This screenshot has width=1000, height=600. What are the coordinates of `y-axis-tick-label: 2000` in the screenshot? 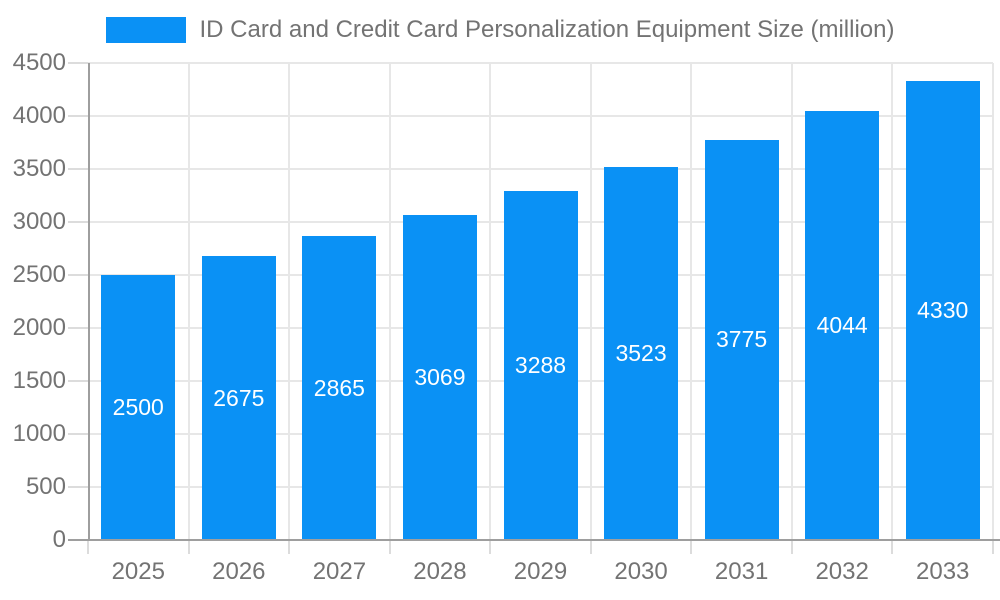 It's located at (39, 327).